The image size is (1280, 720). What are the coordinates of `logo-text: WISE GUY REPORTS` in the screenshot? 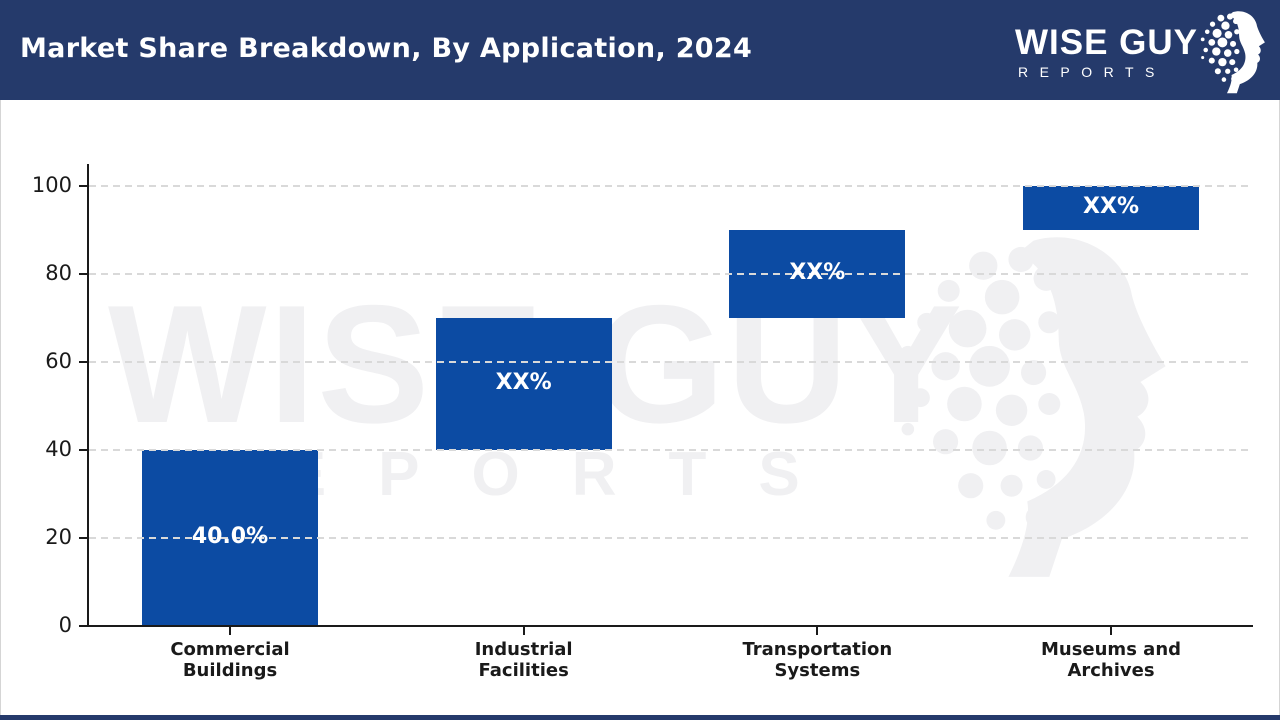 It's located at (1106, 51).